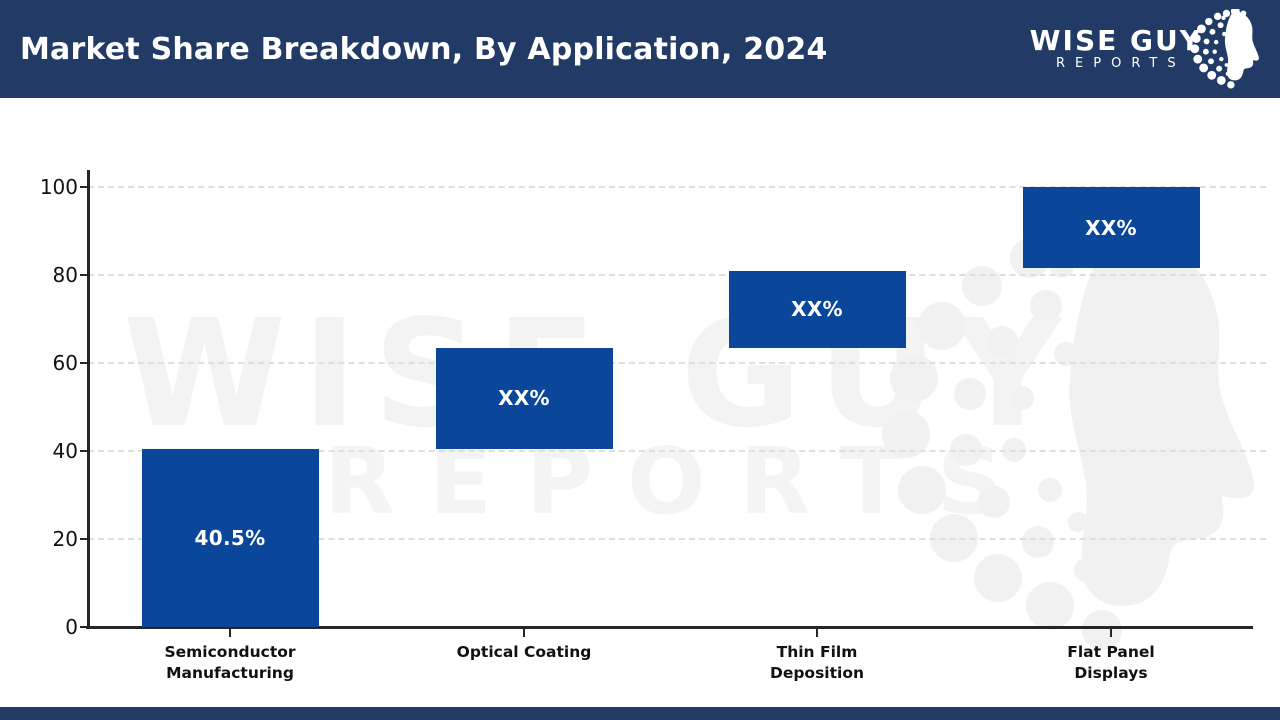 This screenshot has width=1280, height=720. I want to click on y-tick-label: 100, so click(58, 187).